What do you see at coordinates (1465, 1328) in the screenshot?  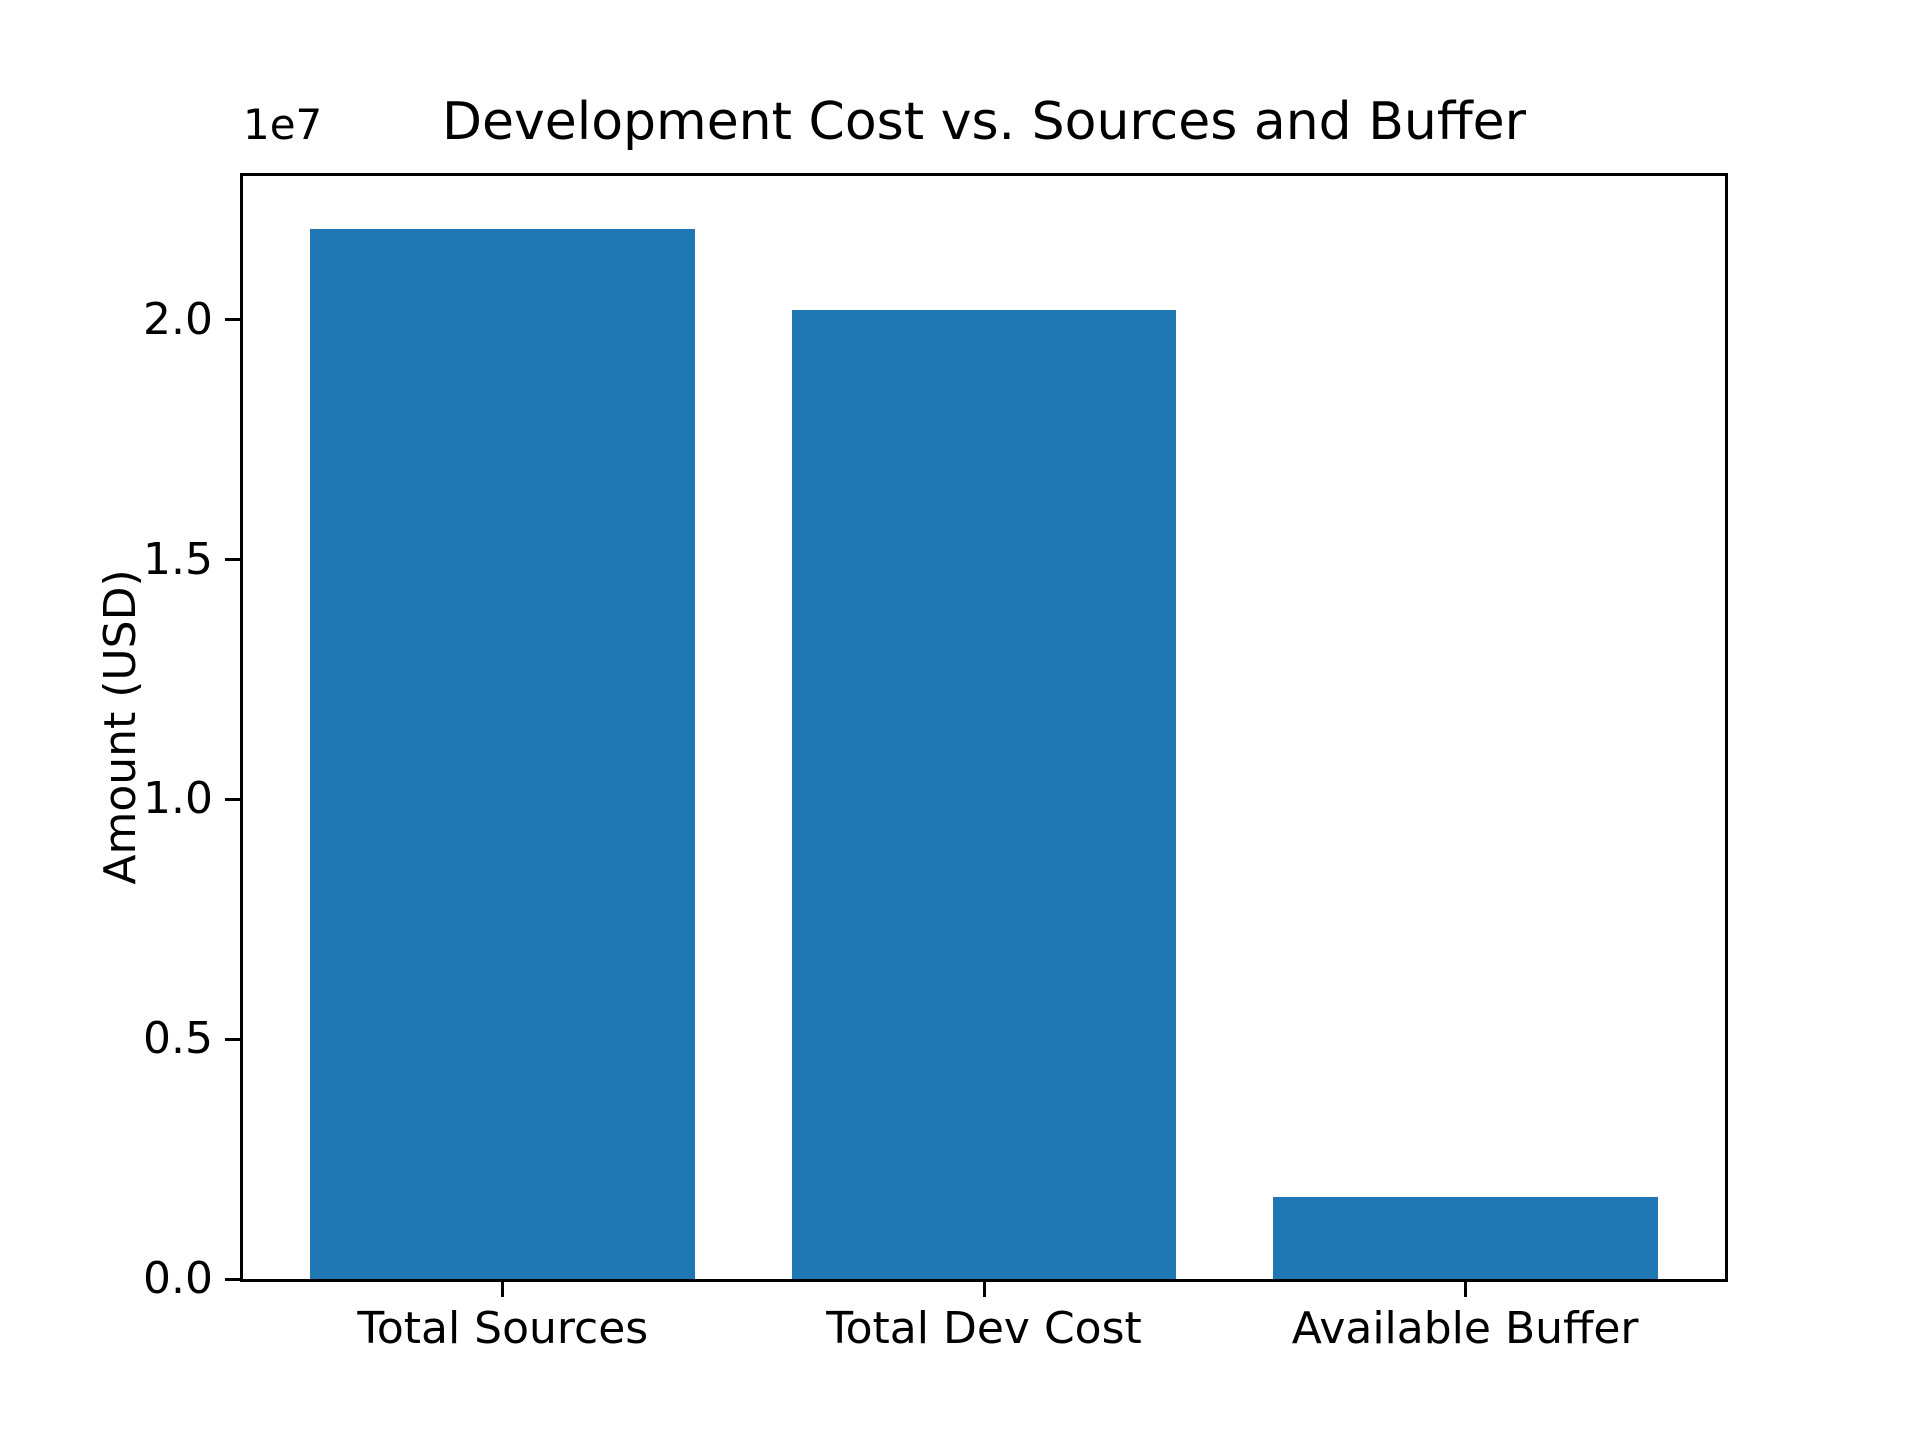 I see `x-tick-label-available-buffer: Available Buffer` at bounding box center [1465, 1328].